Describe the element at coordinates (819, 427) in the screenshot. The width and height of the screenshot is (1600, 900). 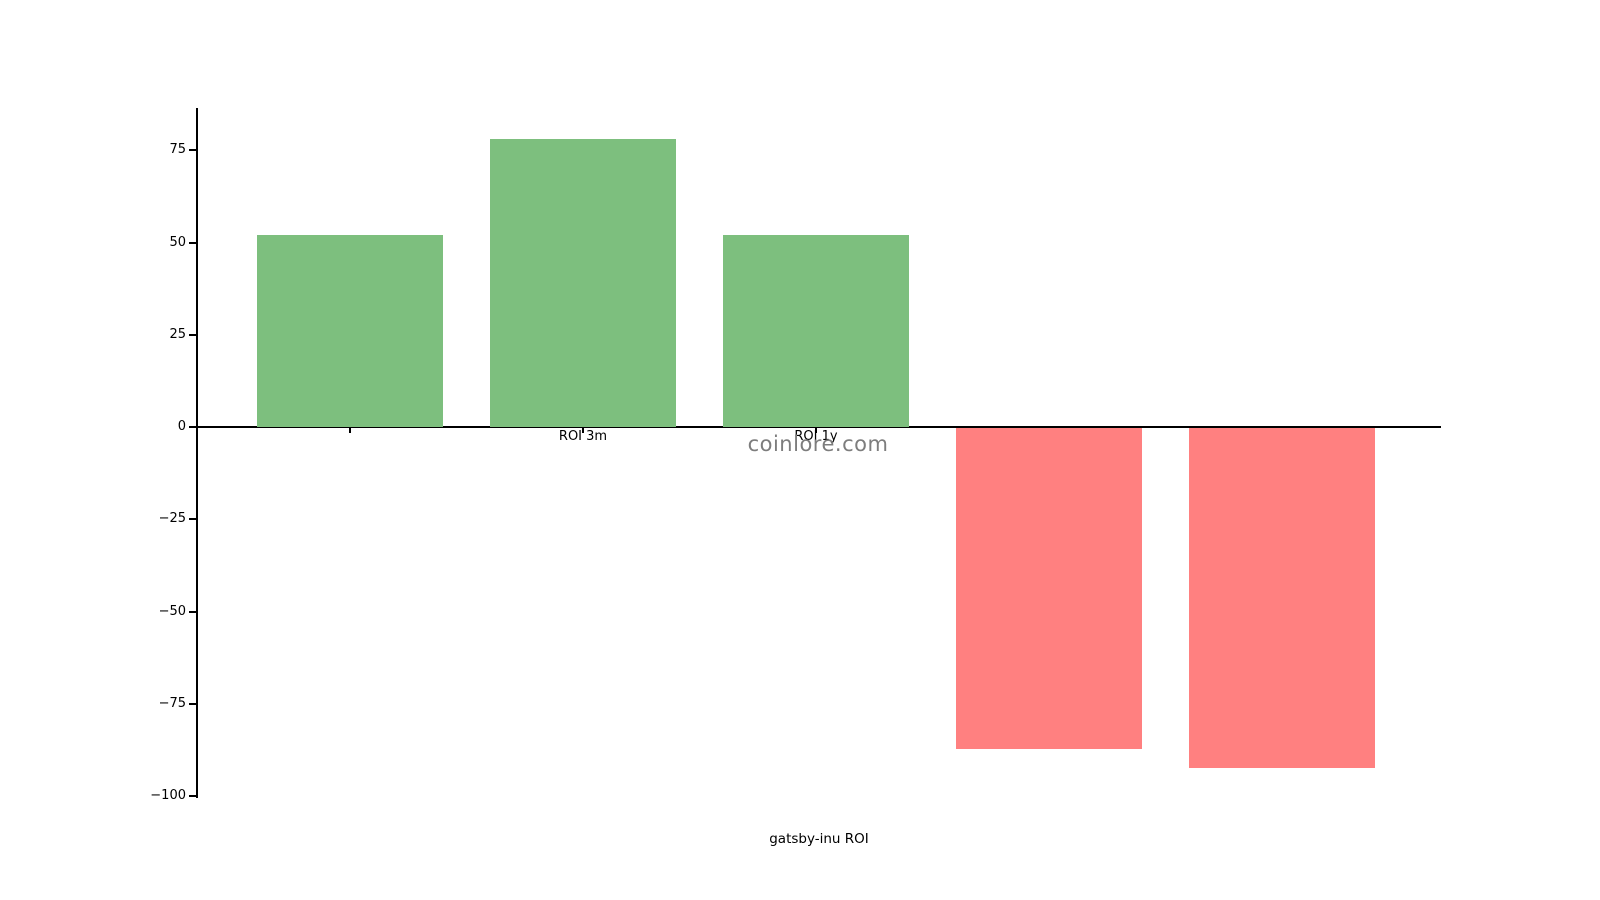
I see `x-axis-line` at that location.